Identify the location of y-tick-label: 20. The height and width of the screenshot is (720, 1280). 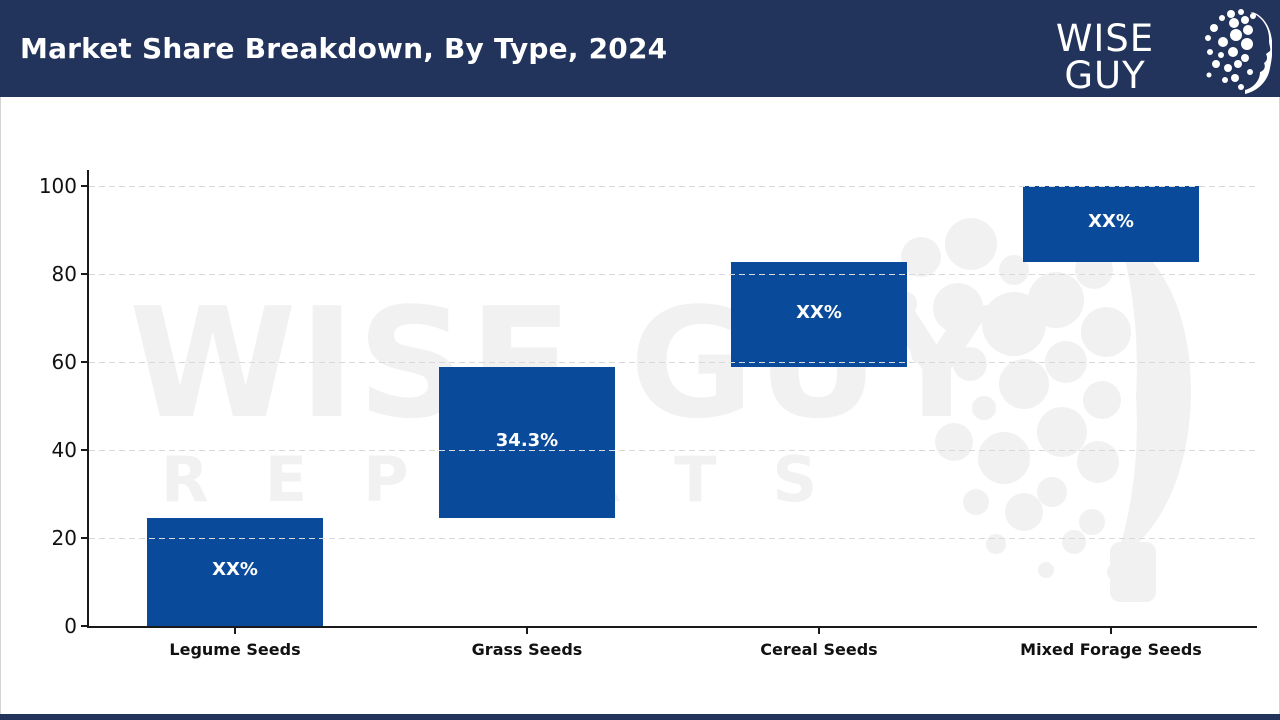
(64, 538).